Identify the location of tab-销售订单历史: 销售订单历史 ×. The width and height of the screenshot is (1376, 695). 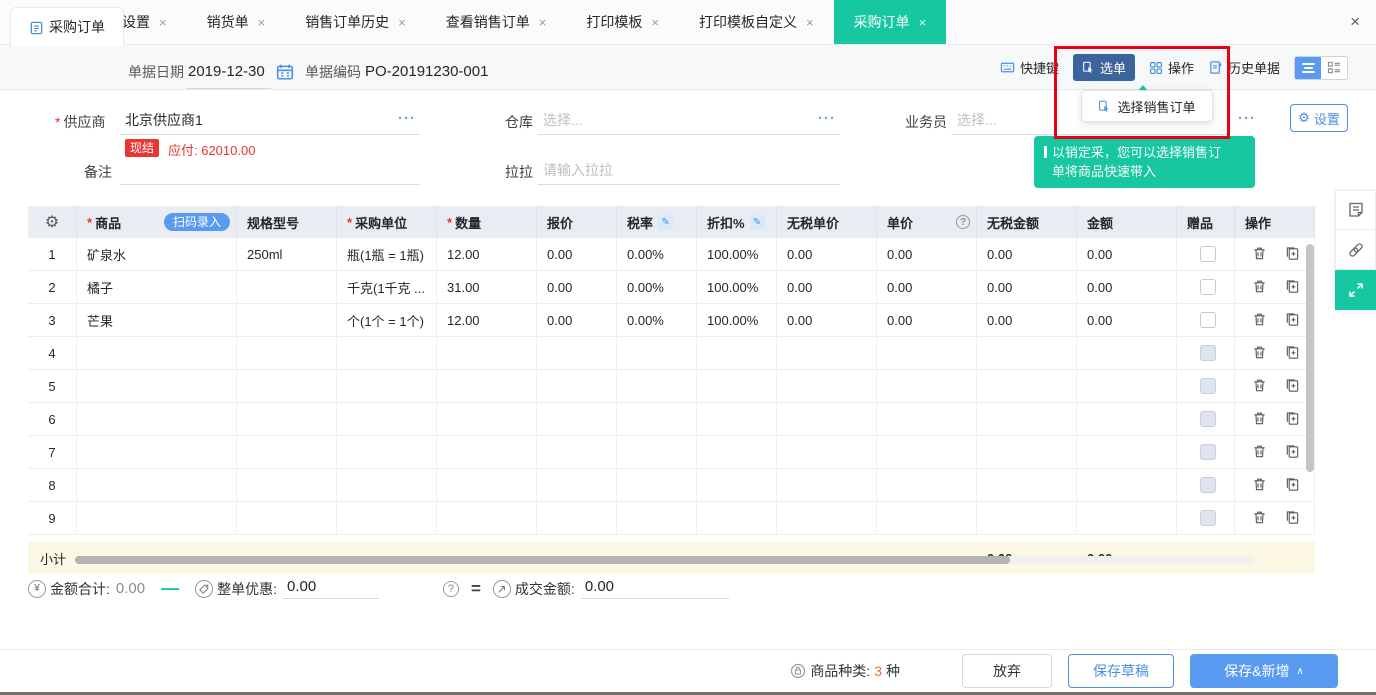
(355, 22).